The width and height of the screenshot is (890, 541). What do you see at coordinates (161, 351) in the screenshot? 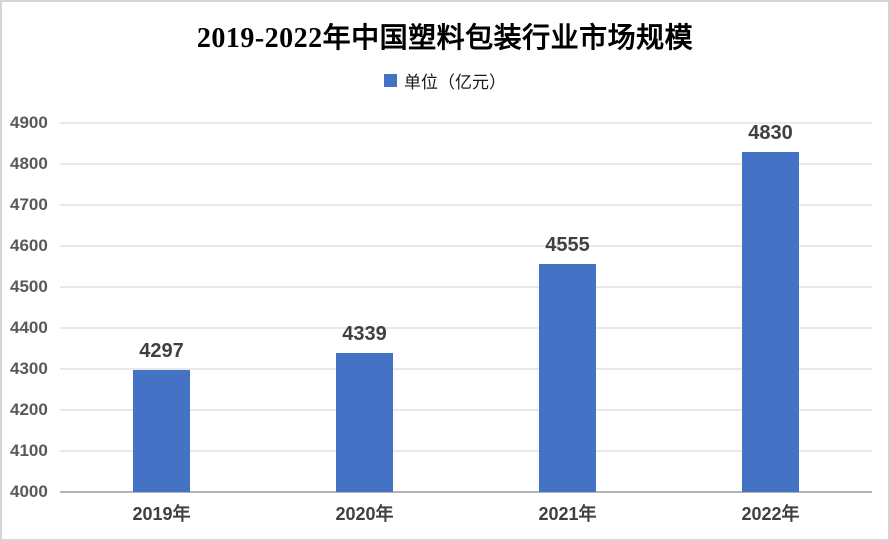
I see `bar-value-label: 4297` at bounding box center [161, 351].